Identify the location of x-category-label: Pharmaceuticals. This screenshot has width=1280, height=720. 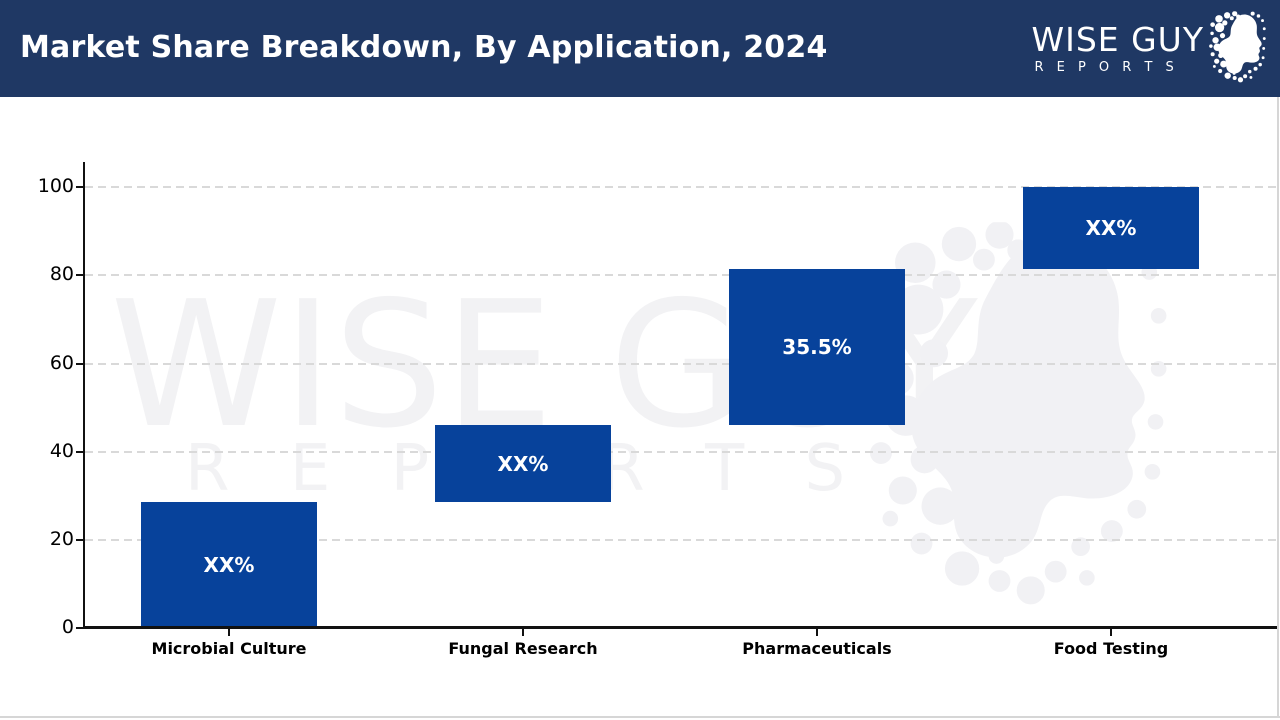
(817, 648).